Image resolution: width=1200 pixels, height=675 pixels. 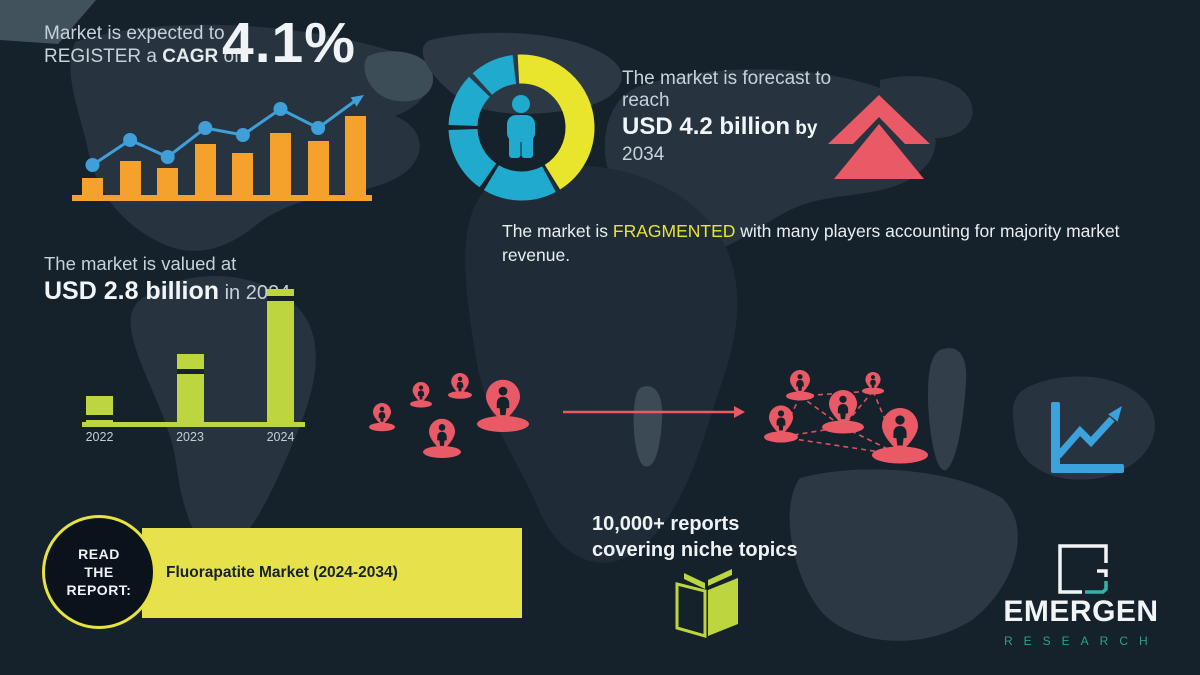 I want to click on fragmented-highlight: FRAGMENTED, so click(x=674, y=231).